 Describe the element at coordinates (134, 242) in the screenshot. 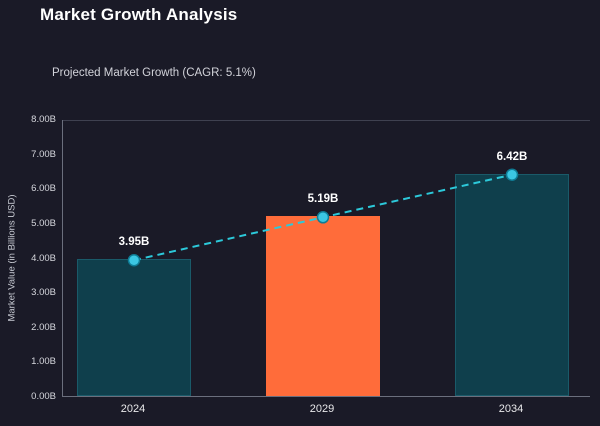

I see `data-label-2024: 3.95B` at that location.